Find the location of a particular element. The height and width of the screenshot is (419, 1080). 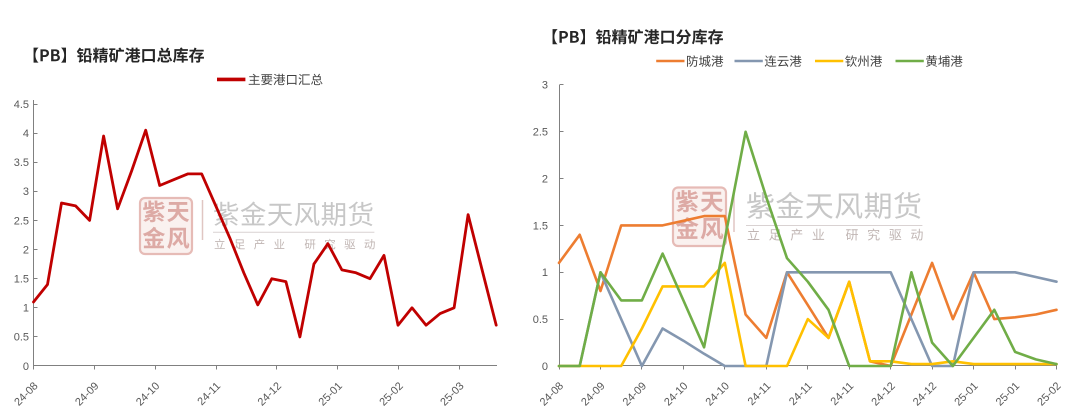

svg-text: 4.5 is located at coordinates (21, 105).